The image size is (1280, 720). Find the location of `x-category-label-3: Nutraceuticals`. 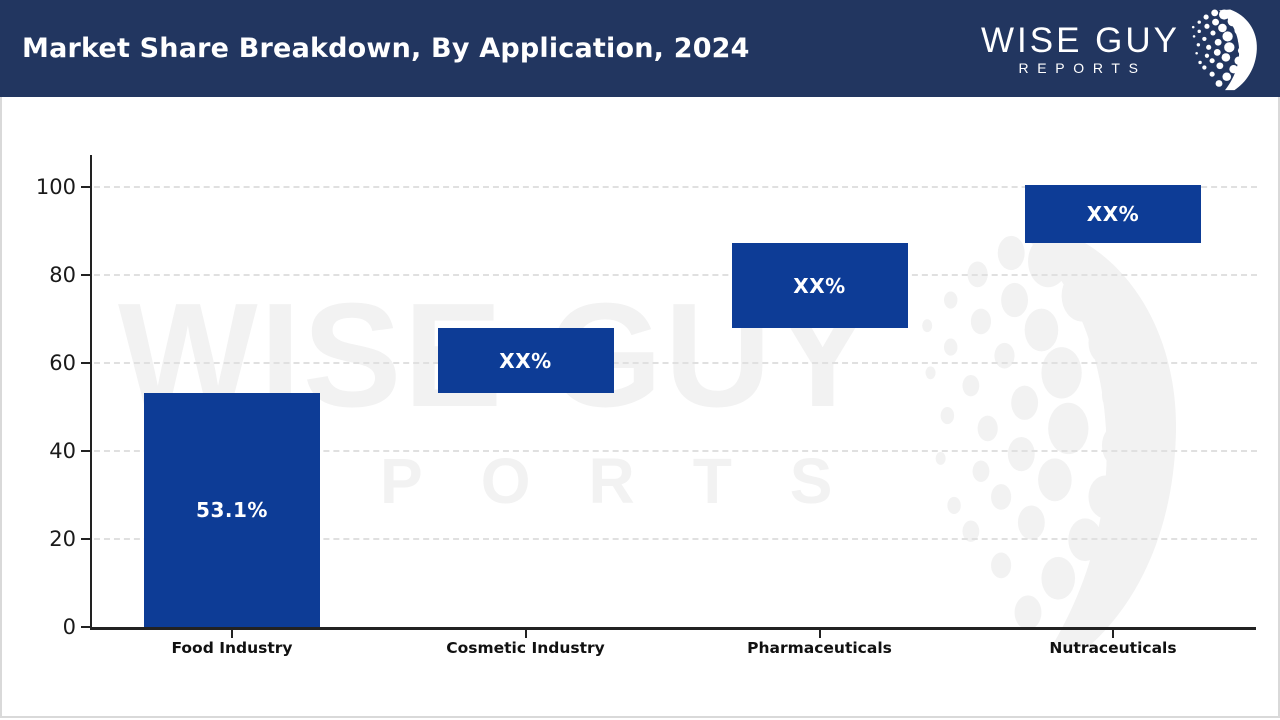

x-category-label-3: Nutraceuticals is located at coordinates (1113, 648).